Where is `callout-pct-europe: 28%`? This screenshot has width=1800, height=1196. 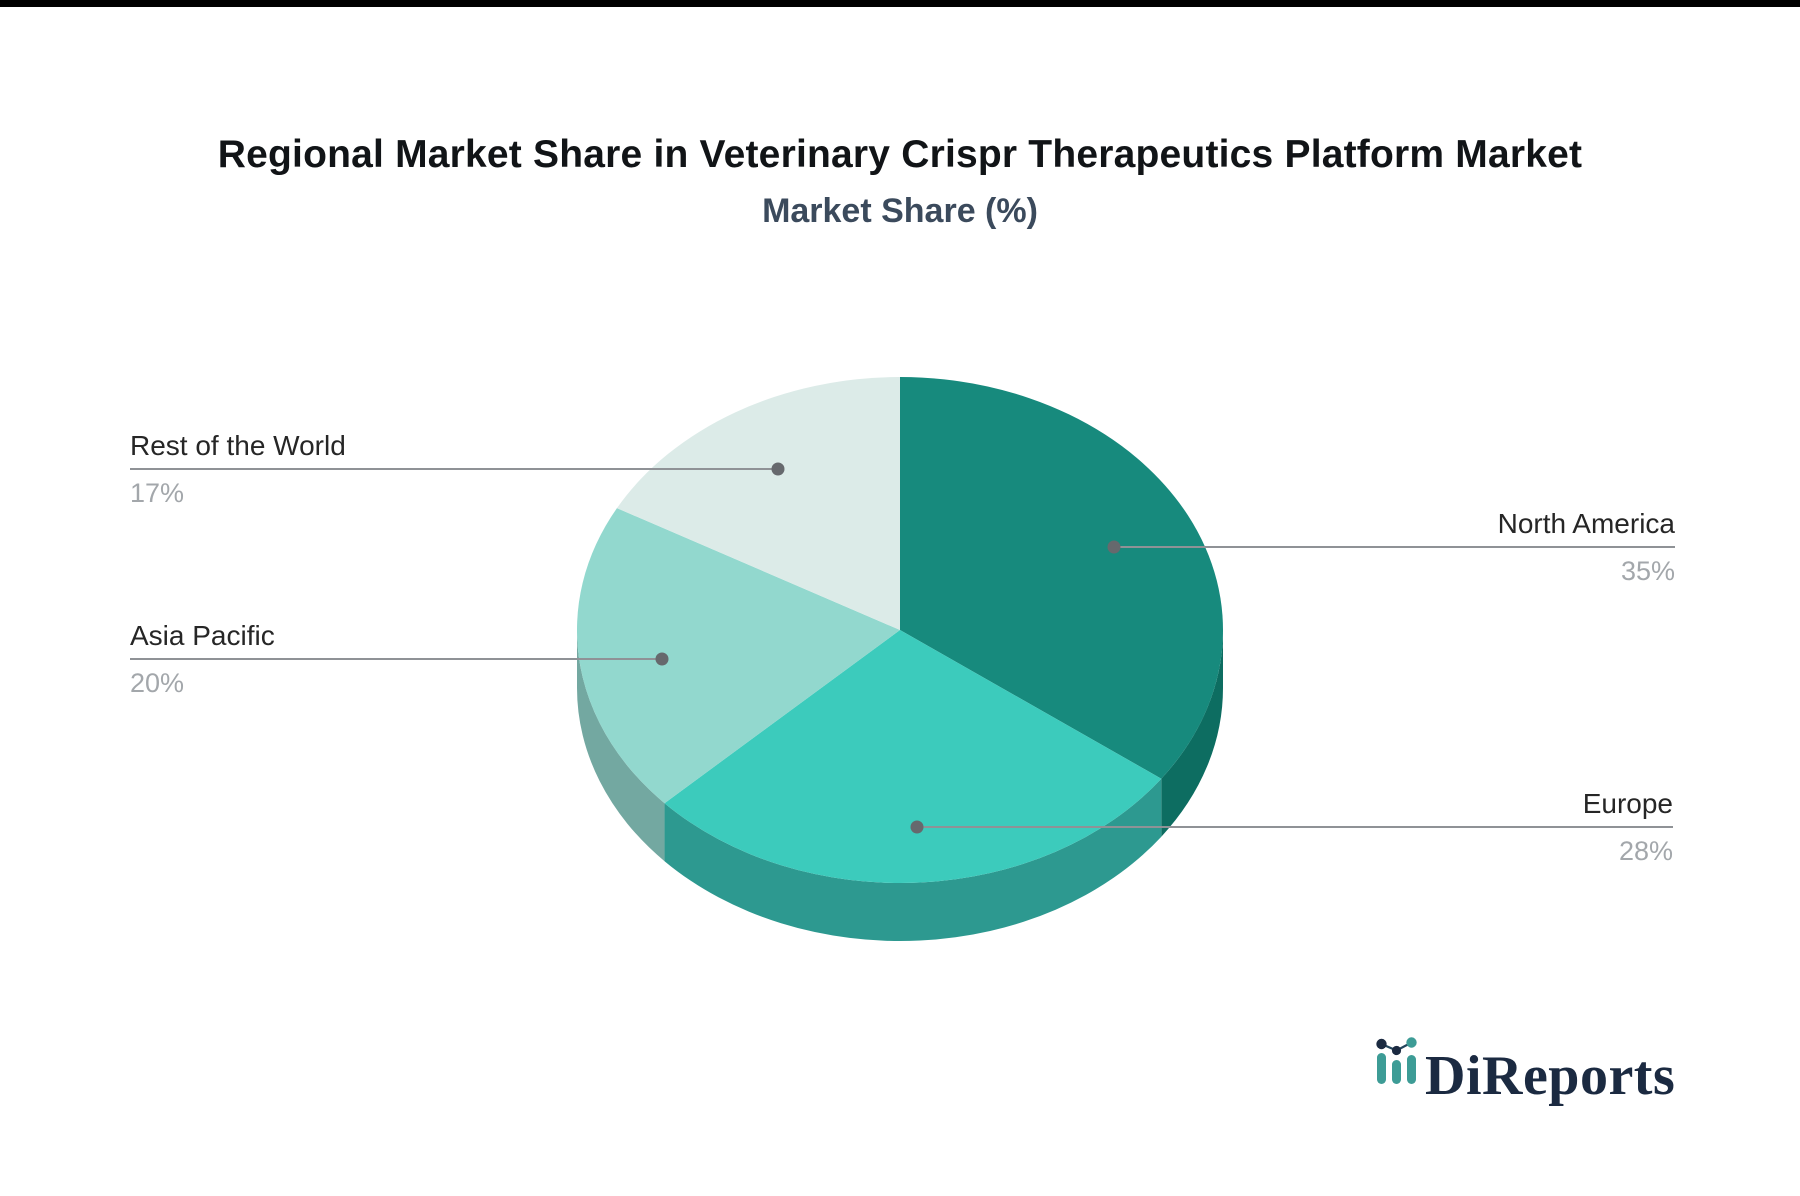 callout-pct-europe: 28% is located at coordinates (1645, 851).